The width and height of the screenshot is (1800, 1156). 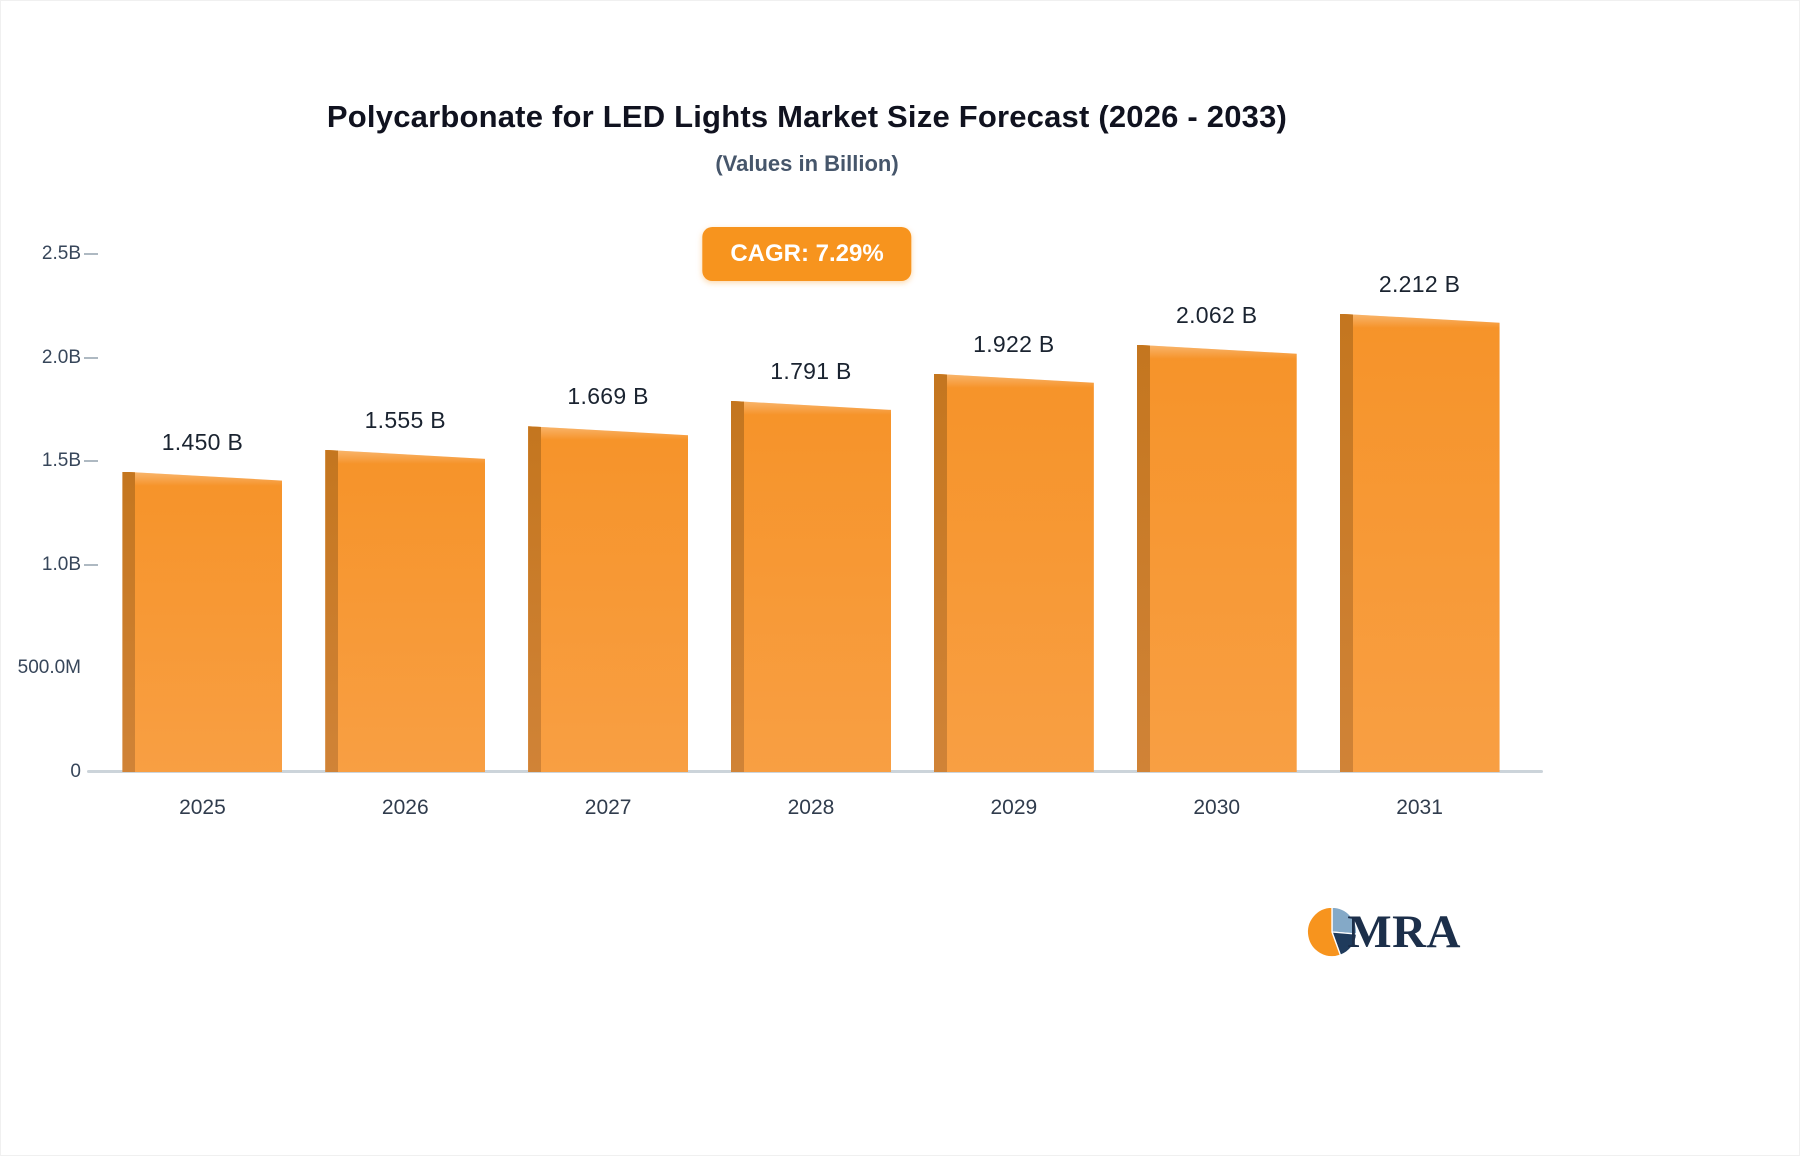 What do you see at coordinates (1217, 314) in the screenshot?
I see `bar-value-label: 2.062 B` at bounding box center [1217, 314].